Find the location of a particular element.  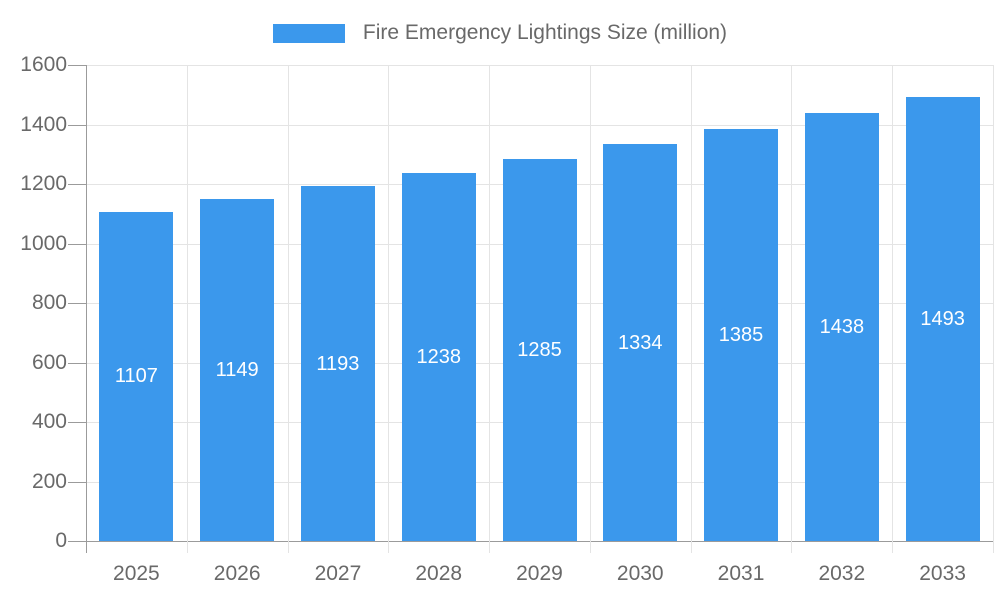

x-tick-label: 2026 is located at coordinates (237, 573).